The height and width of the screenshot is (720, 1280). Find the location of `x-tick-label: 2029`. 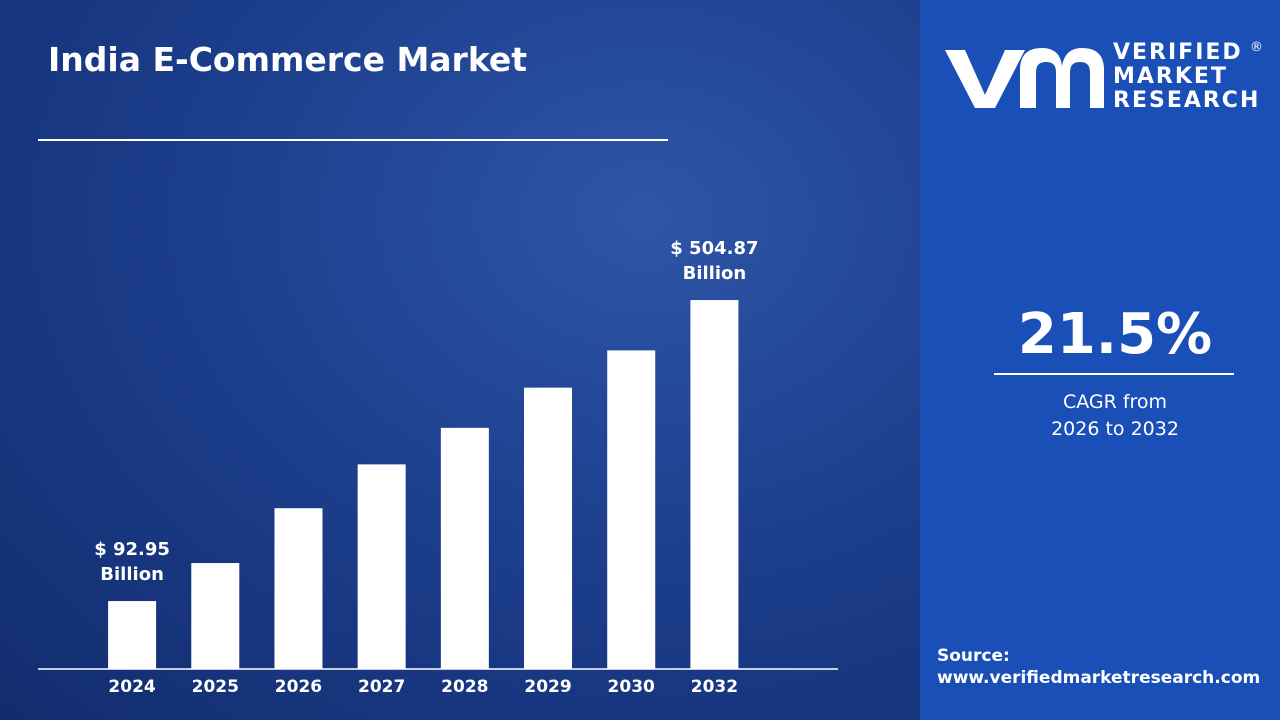

x-tick-label: 2029 is located at coordinates (547, 687).